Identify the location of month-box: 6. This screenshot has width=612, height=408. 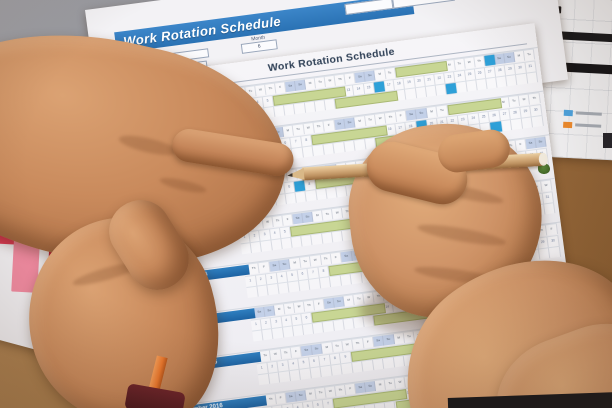
(259, 46).